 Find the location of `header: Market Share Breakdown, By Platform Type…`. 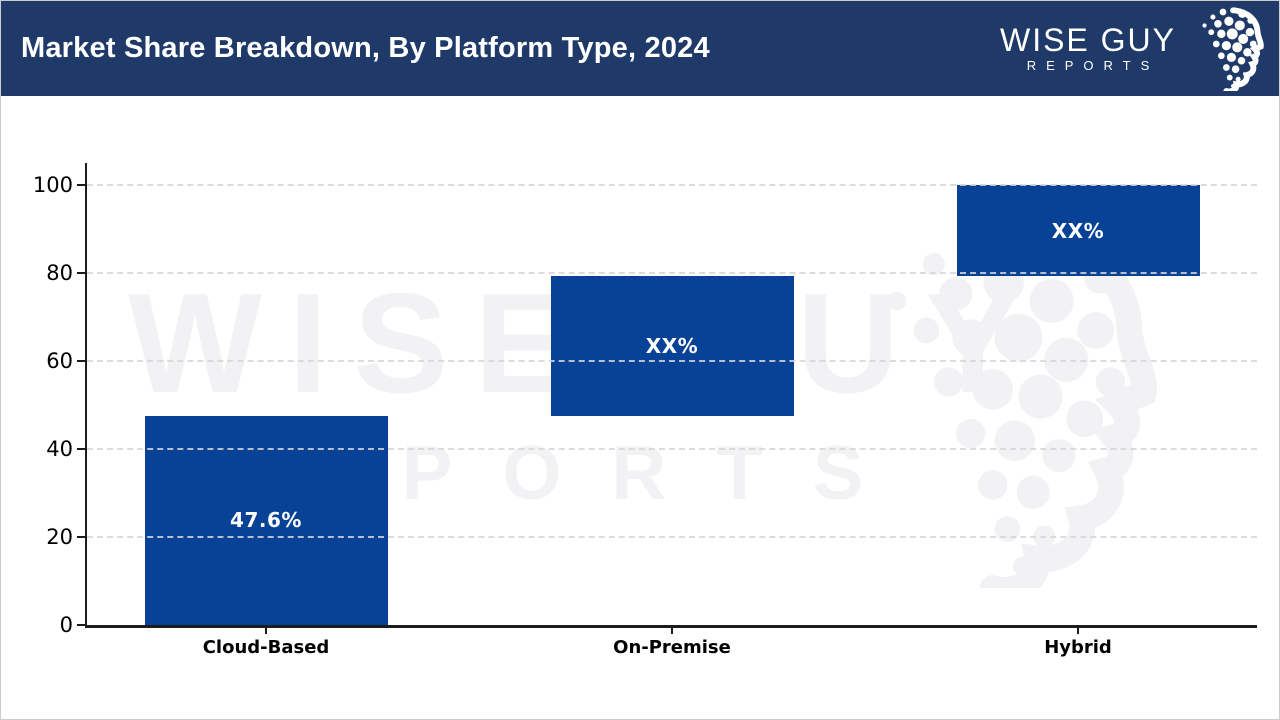

header: Market Share Breakdown, By Platform Type… is located at coordinates (640, 48).